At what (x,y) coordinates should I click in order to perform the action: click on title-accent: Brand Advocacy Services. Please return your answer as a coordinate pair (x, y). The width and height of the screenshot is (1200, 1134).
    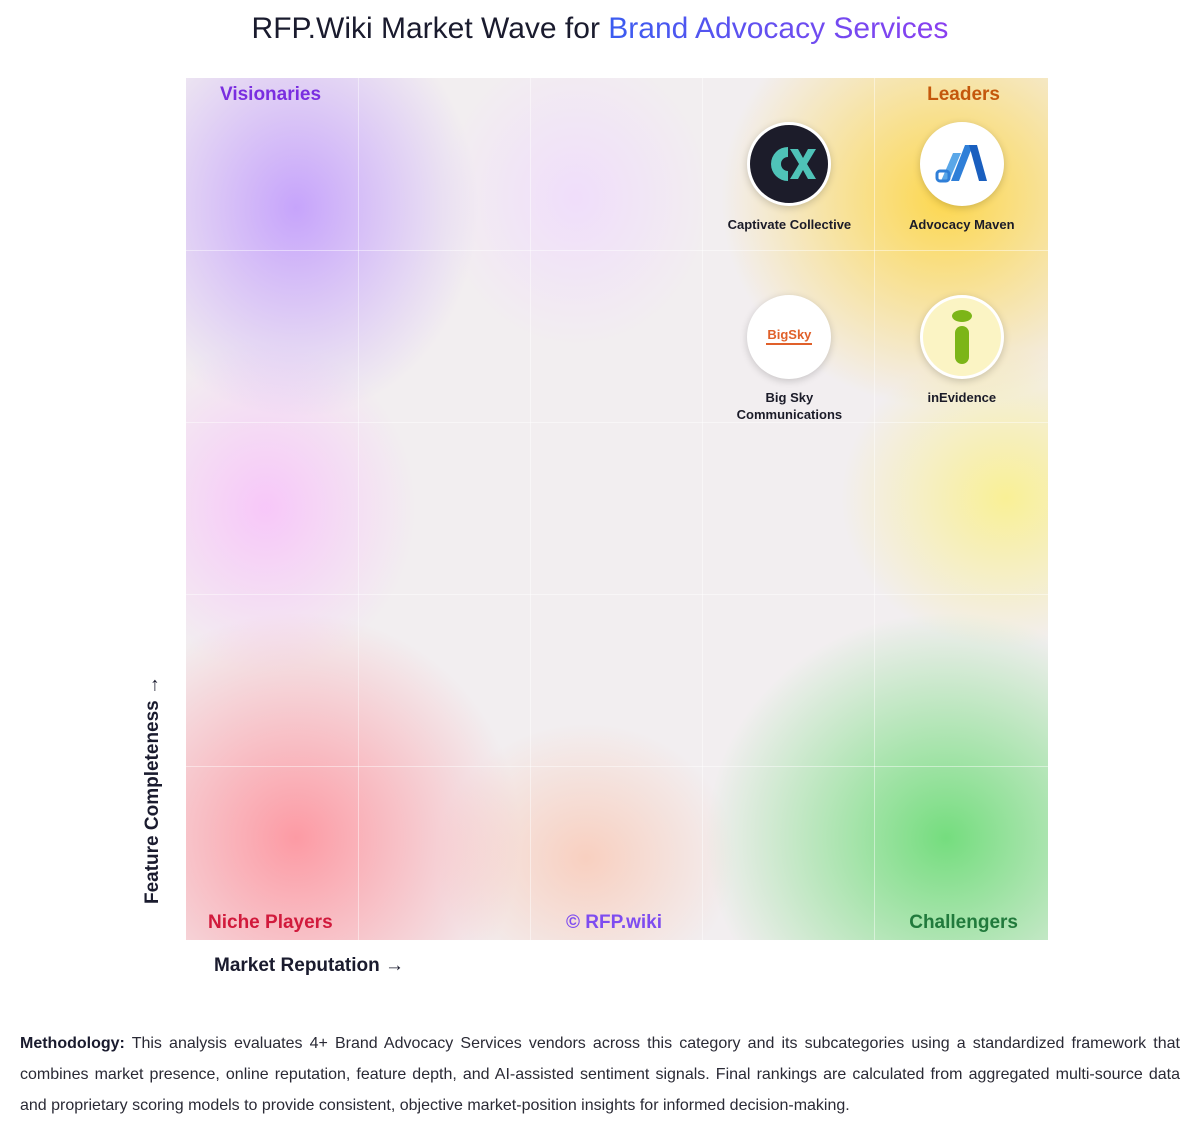
    Looking at the image, I should click on (778, 28).